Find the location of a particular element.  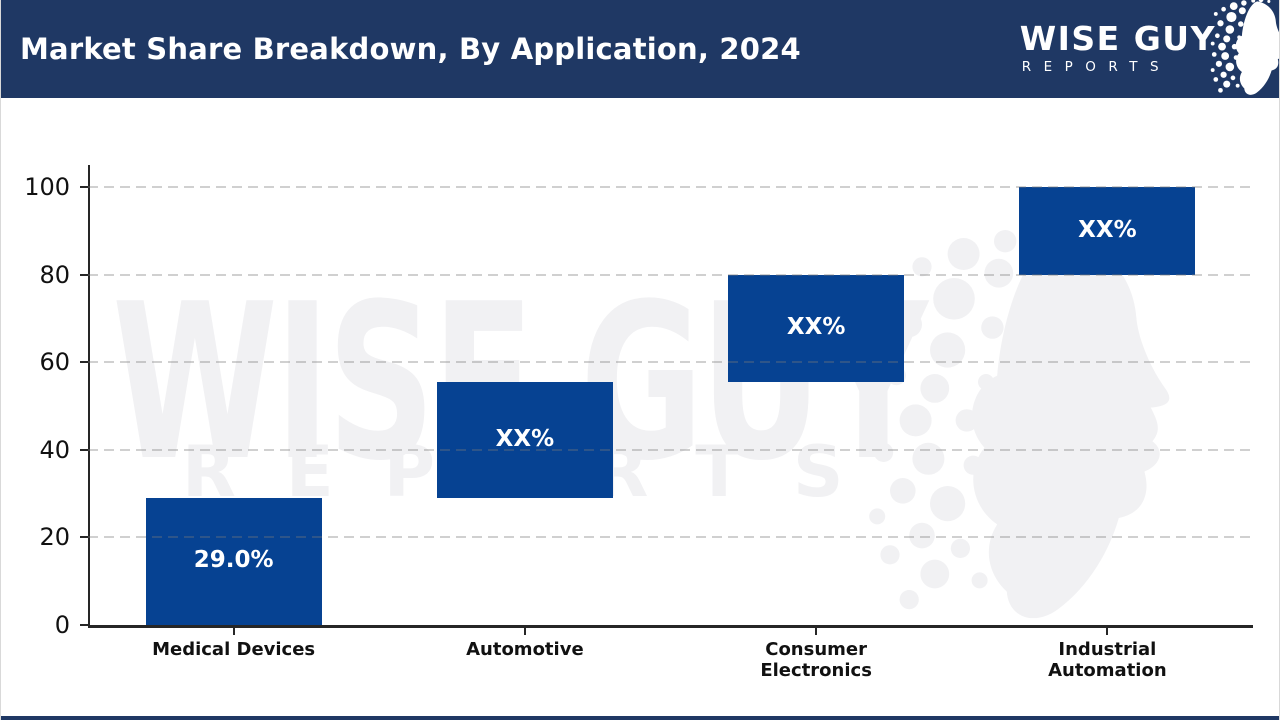

bar-consumer-electronics is located at coordinates (816, 328).